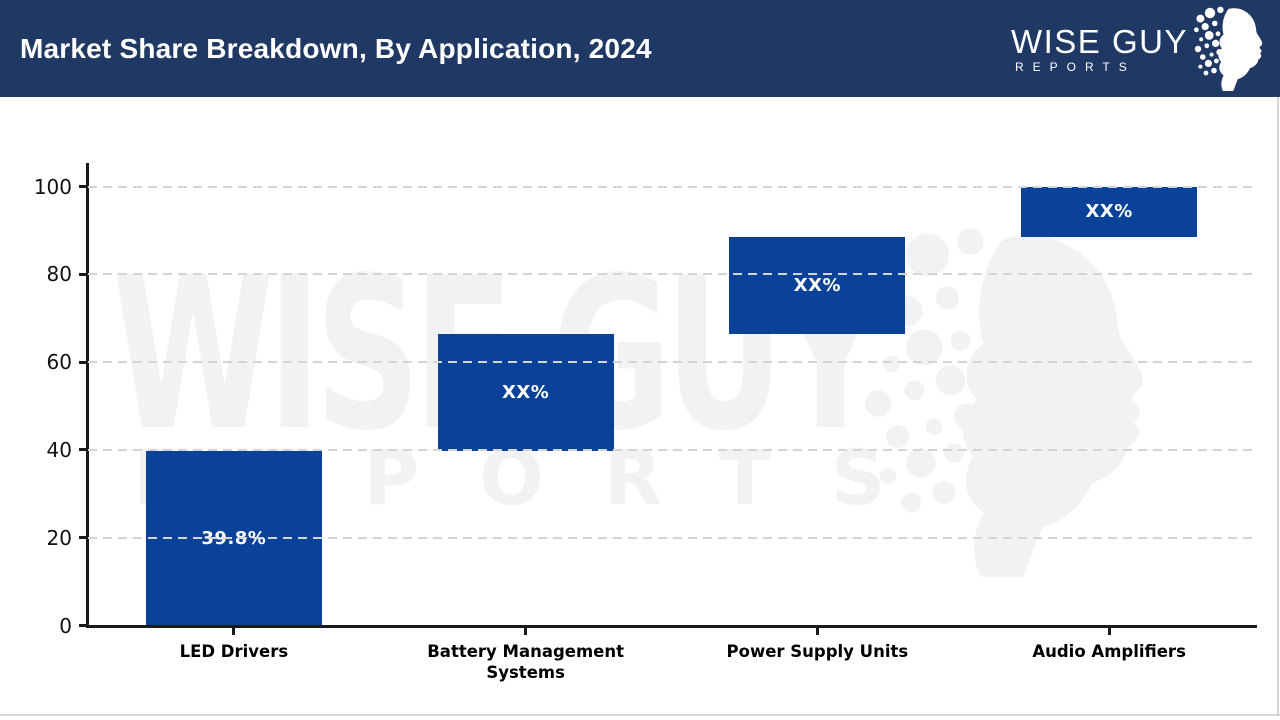 Image resolution: width=1280 pixels, height=720 pixels. Describe the element at coordinates (1109, 651) in the screenshot. I see `x-category-label: Audio Amplifiers` at that location.